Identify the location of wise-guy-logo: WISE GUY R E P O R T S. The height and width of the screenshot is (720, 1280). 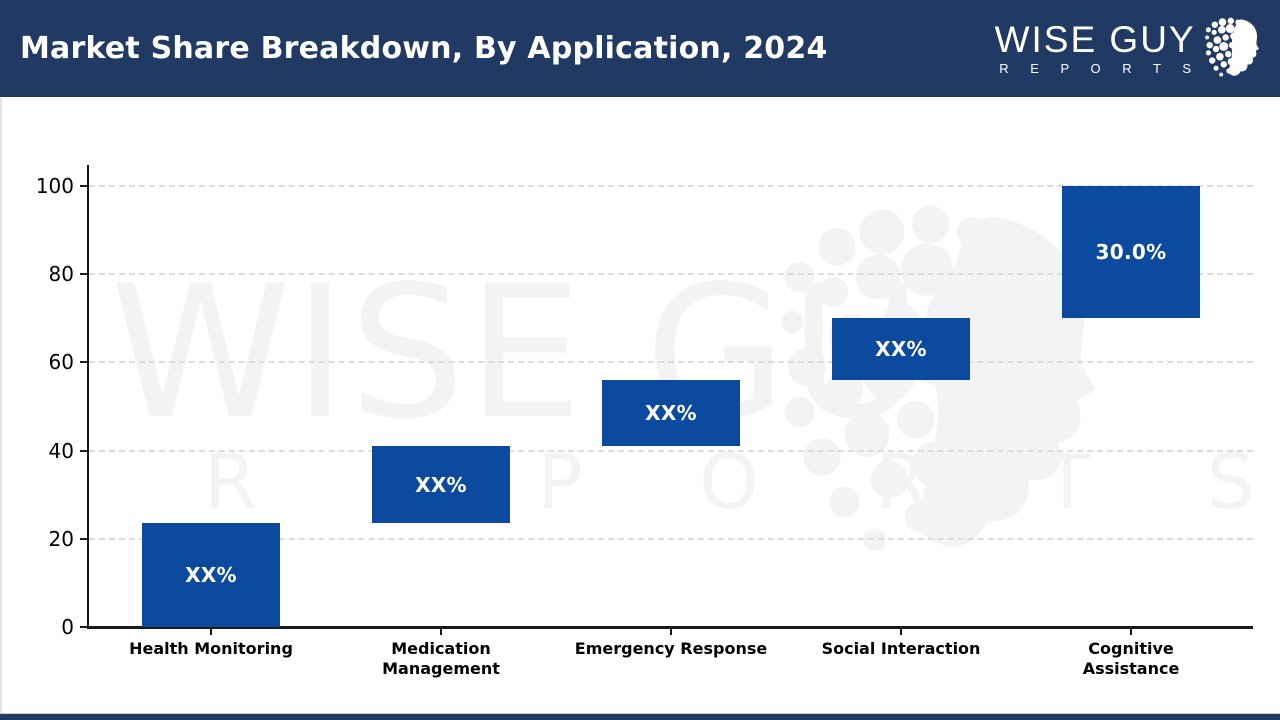
(1128, 49).